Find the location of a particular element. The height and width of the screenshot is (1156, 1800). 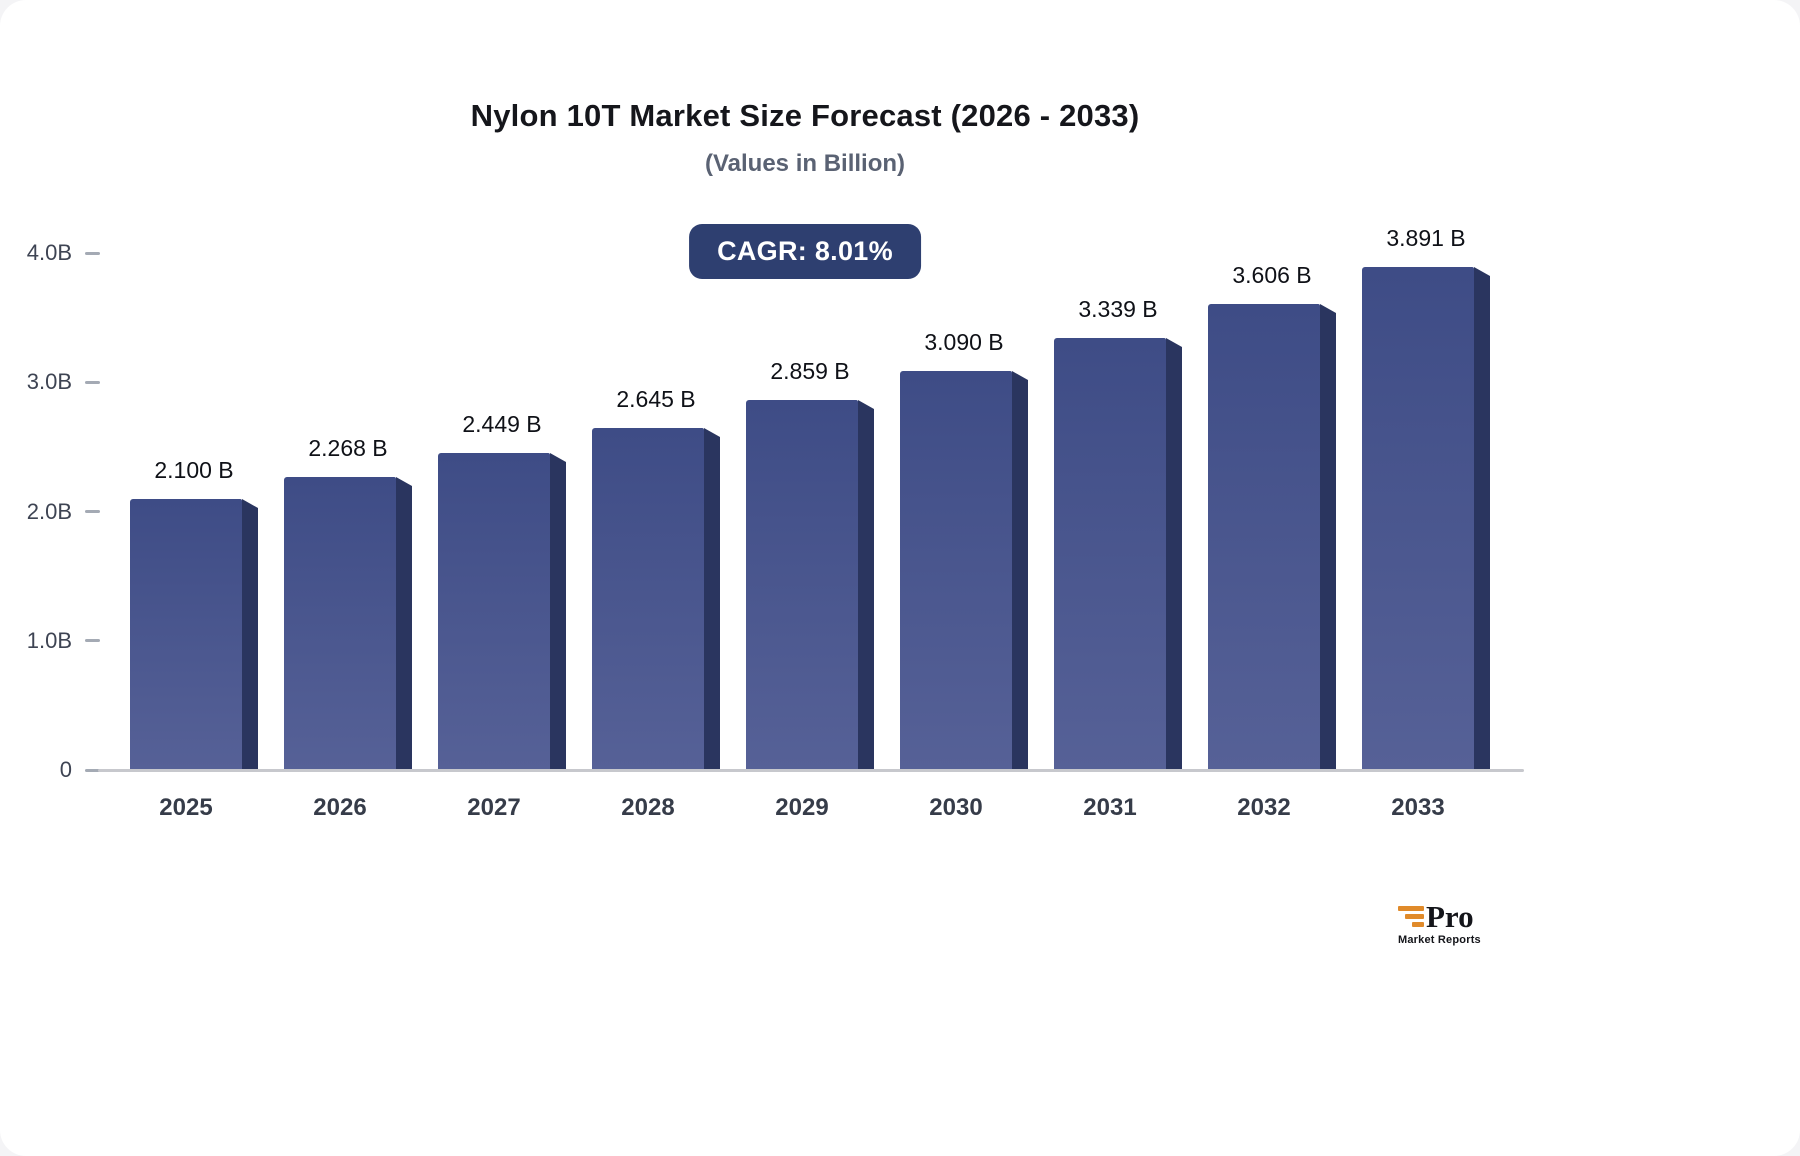

bar-group: 3.090 B 2030 is located at coordinates (964, 575).